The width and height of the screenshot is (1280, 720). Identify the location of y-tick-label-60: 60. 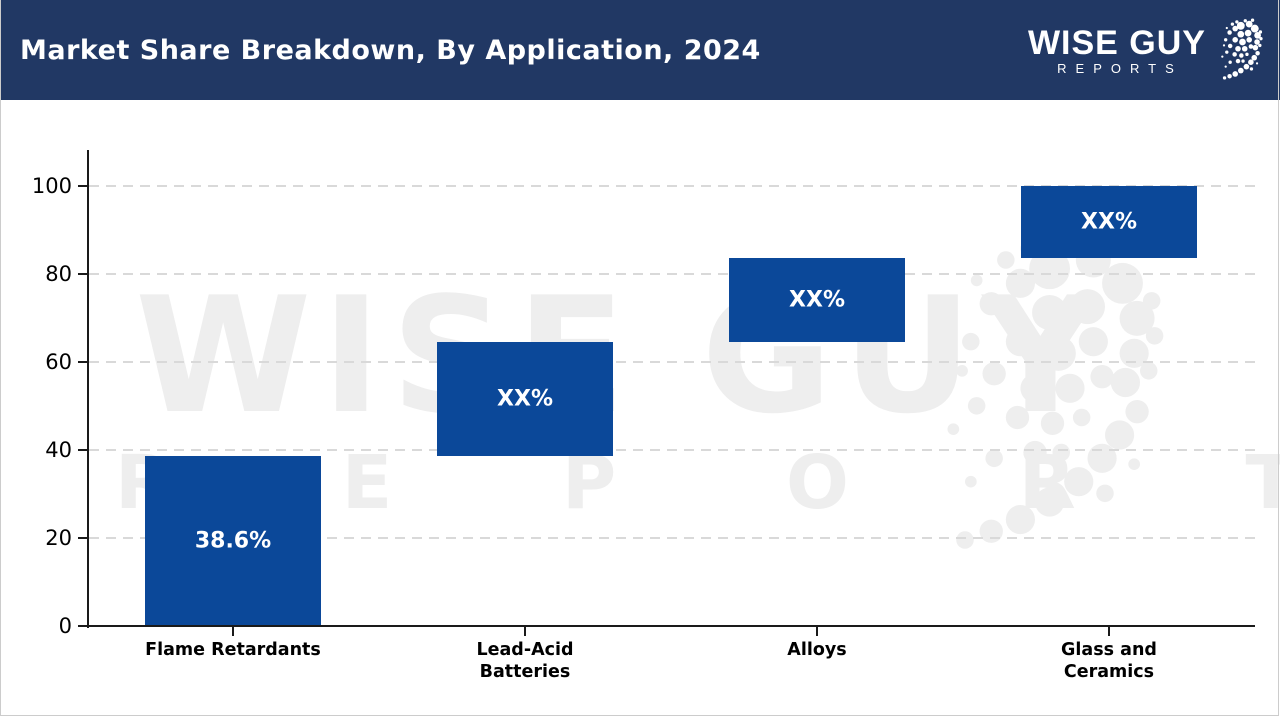
(58, 362).